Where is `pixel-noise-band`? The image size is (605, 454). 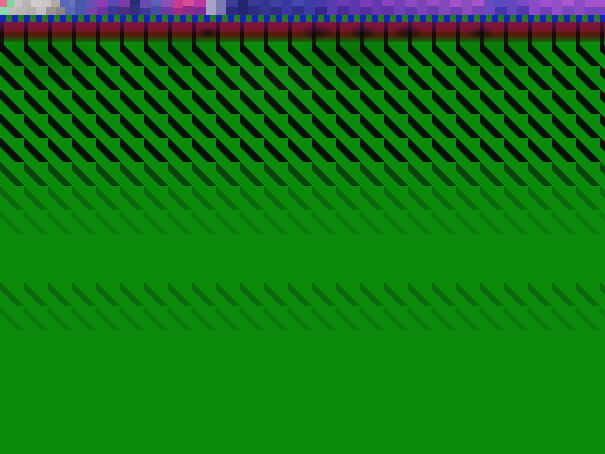 pixel-noise-band is located at coordinates (302, 11).